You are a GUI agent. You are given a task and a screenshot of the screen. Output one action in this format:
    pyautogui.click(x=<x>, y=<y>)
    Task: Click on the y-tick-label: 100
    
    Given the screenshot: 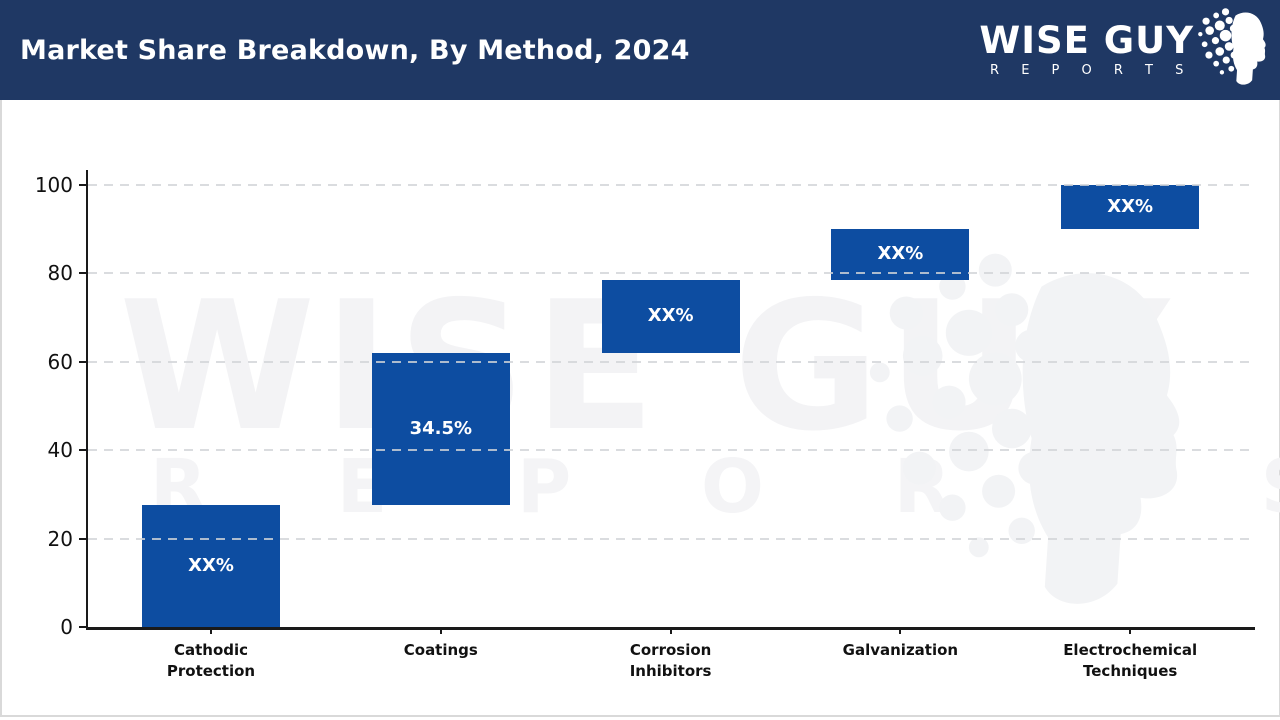 What is the action you would take?
    pyautogui.click(x=53, y=185)
    